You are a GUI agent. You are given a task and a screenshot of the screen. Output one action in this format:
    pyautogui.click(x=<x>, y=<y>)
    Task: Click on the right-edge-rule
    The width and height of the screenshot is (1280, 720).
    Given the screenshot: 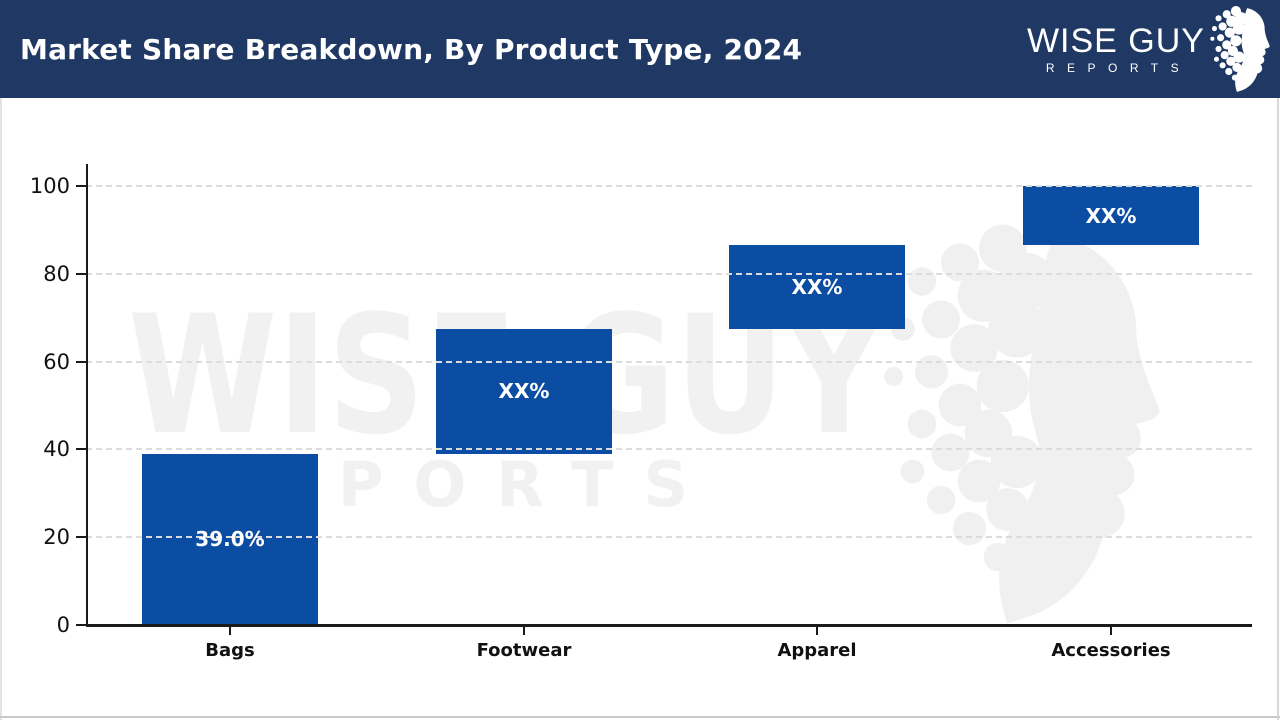 What is the action you would take?
    pyautogui.click(x=1278, y=409)
    